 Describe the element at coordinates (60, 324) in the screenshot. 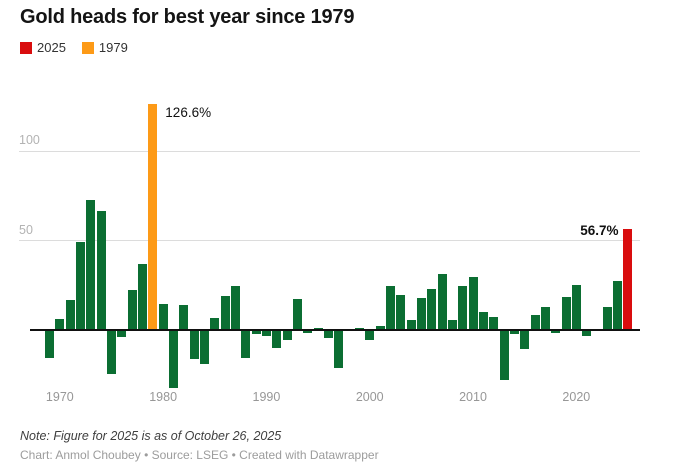

I see `bar-1970` at that location.